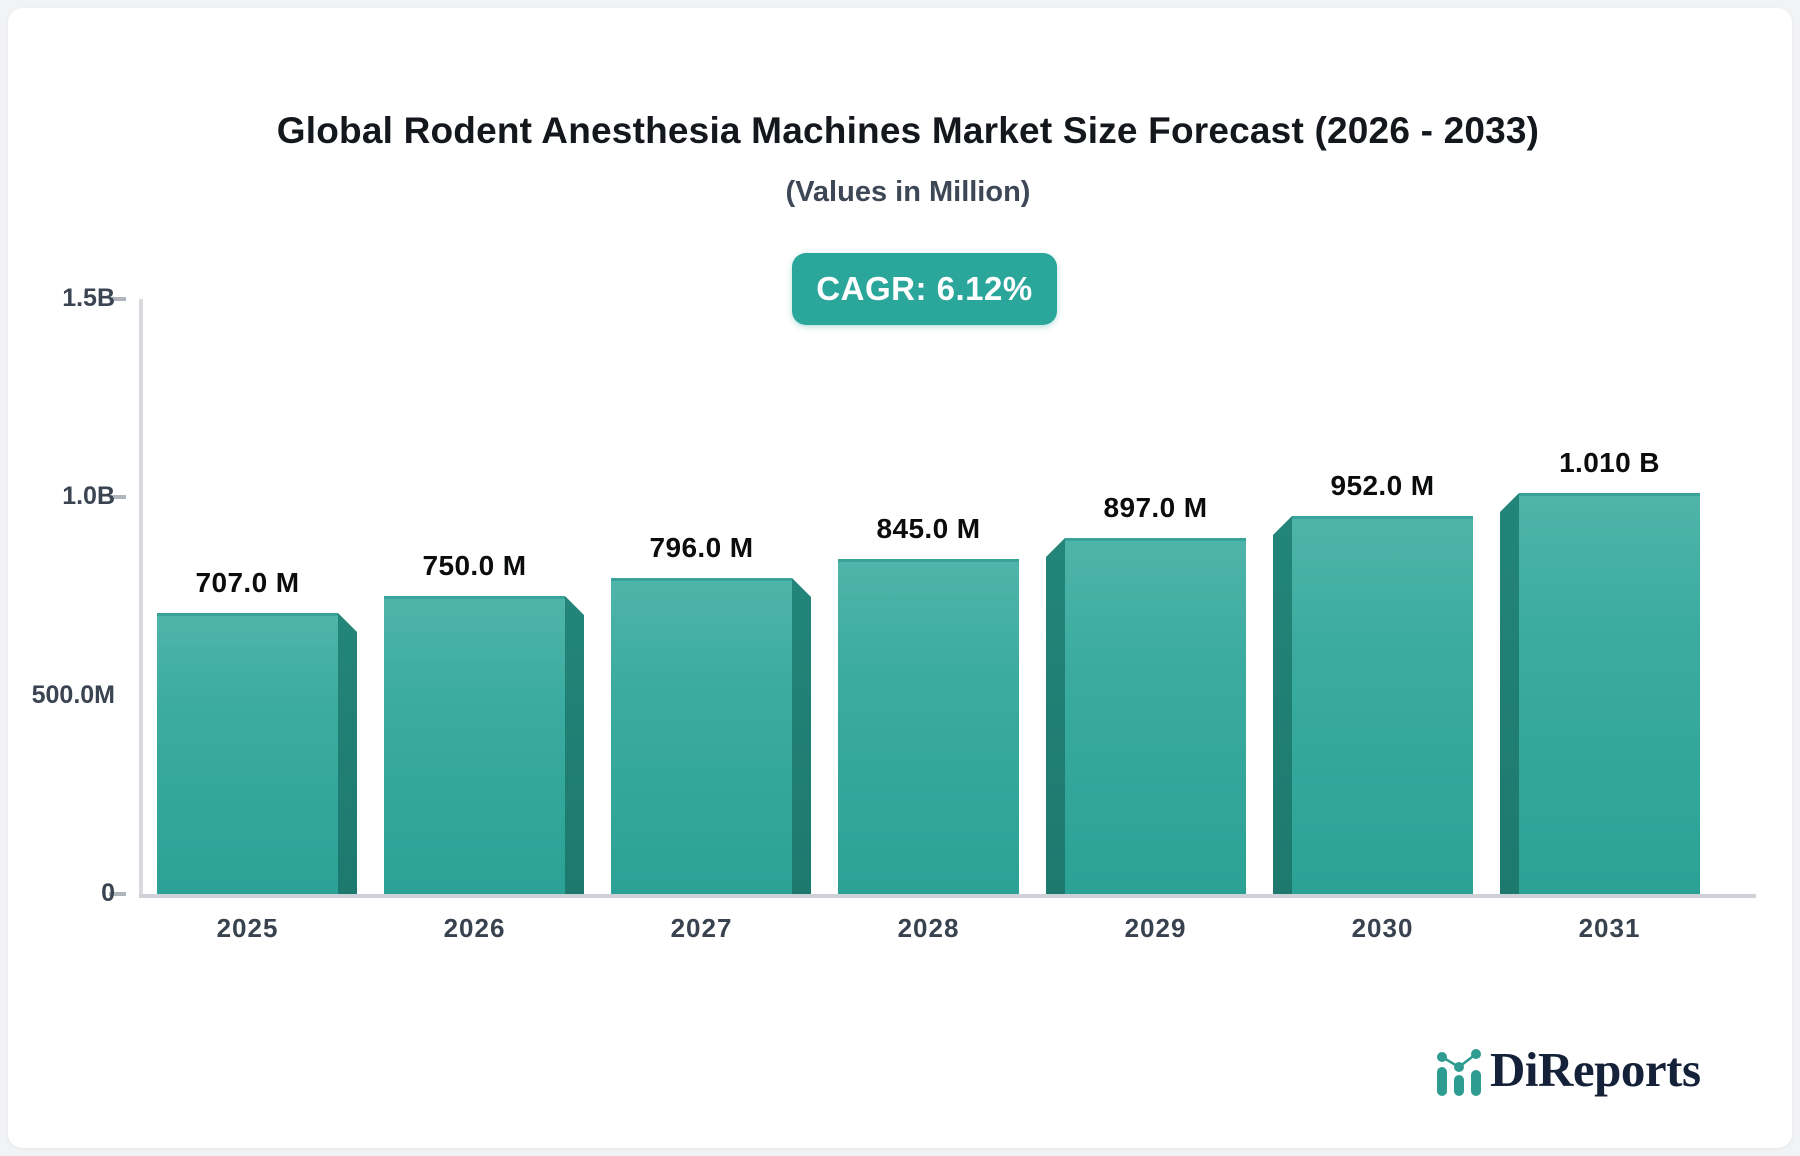 The width and height of the screenshot is (1800, 1156). What do you see at coordinates (1459, 1072) in the screenshot?
I see `bar-chart-logo-icon` at bounding box center [1459, 1072].